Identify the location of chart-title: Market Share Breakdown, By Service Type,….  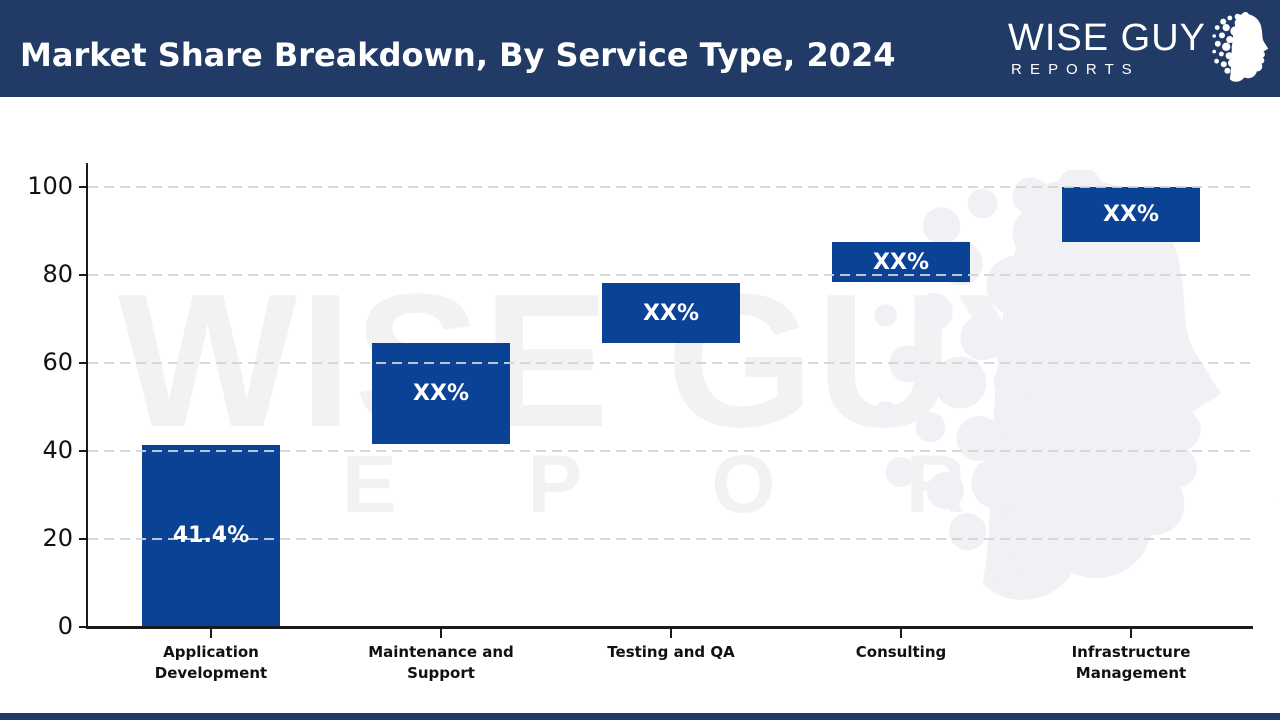
(458, 55).